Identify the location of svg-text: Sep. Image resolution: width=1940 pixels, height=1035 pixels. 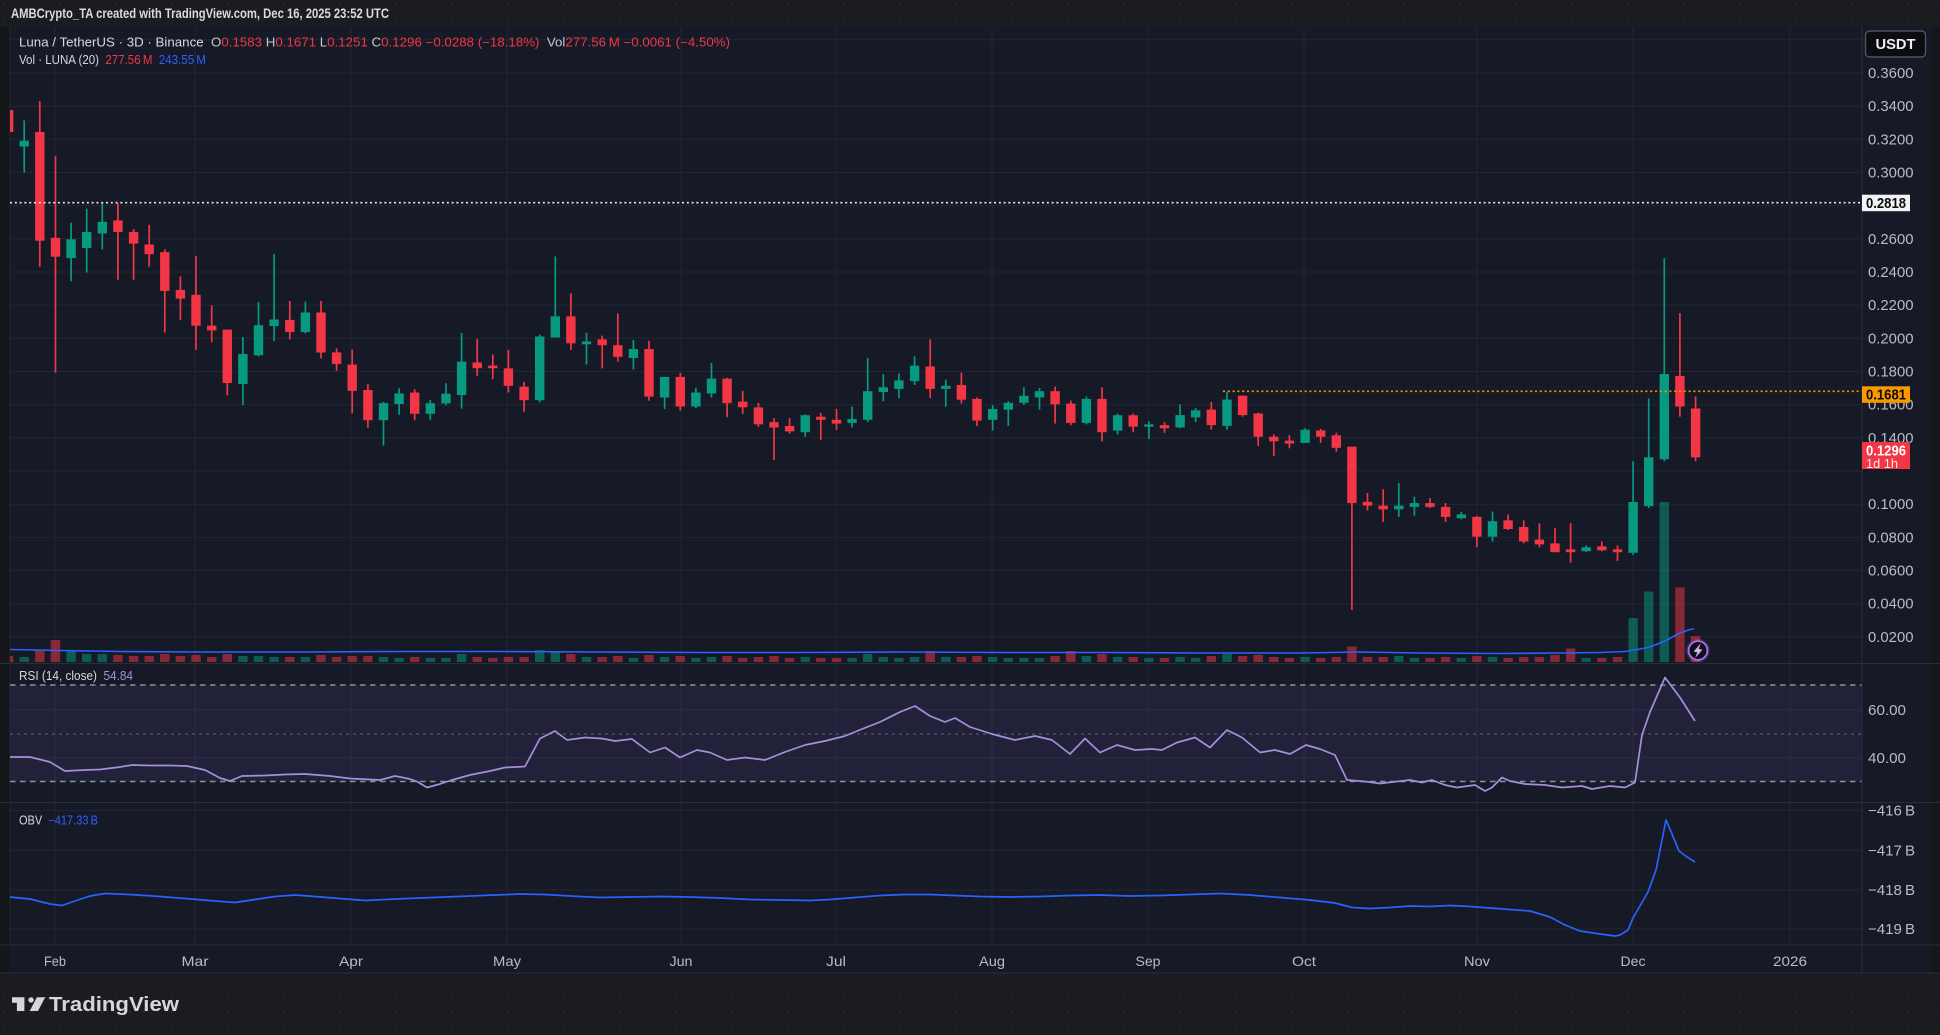
(1148, 961).